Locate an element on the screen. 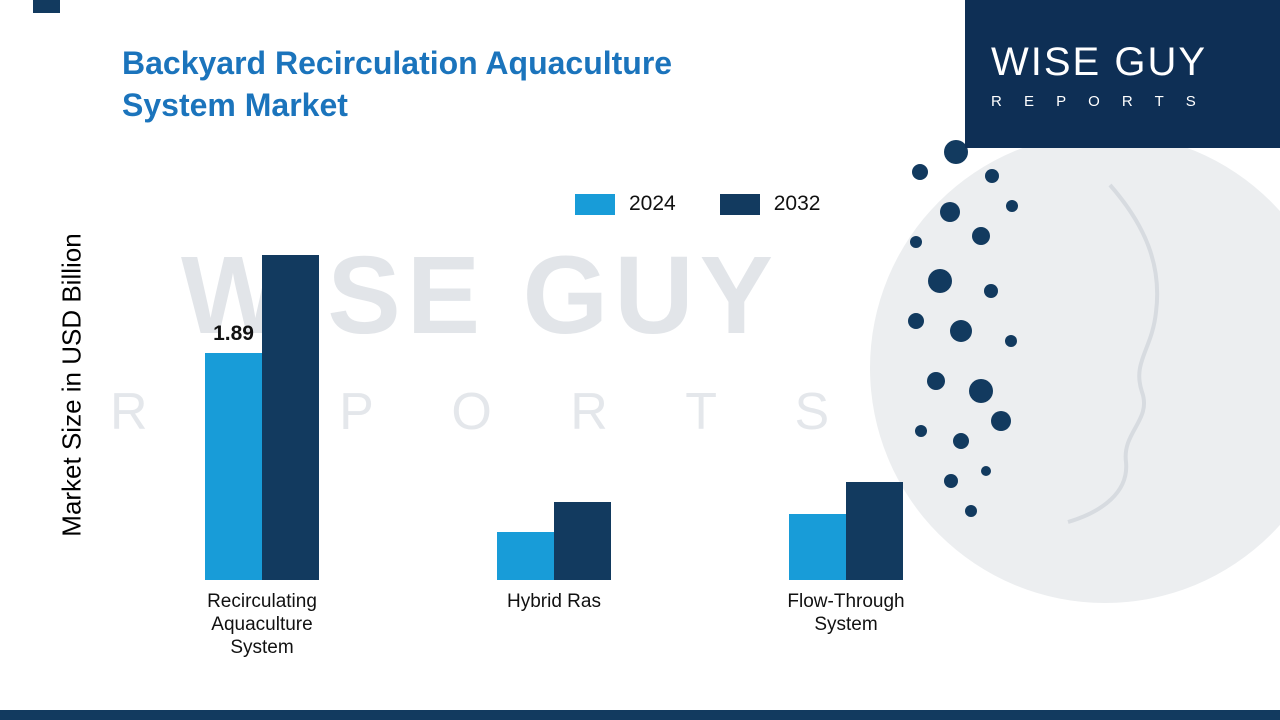  legend-item-2024: 2024 is located at coordinates (625, 204).